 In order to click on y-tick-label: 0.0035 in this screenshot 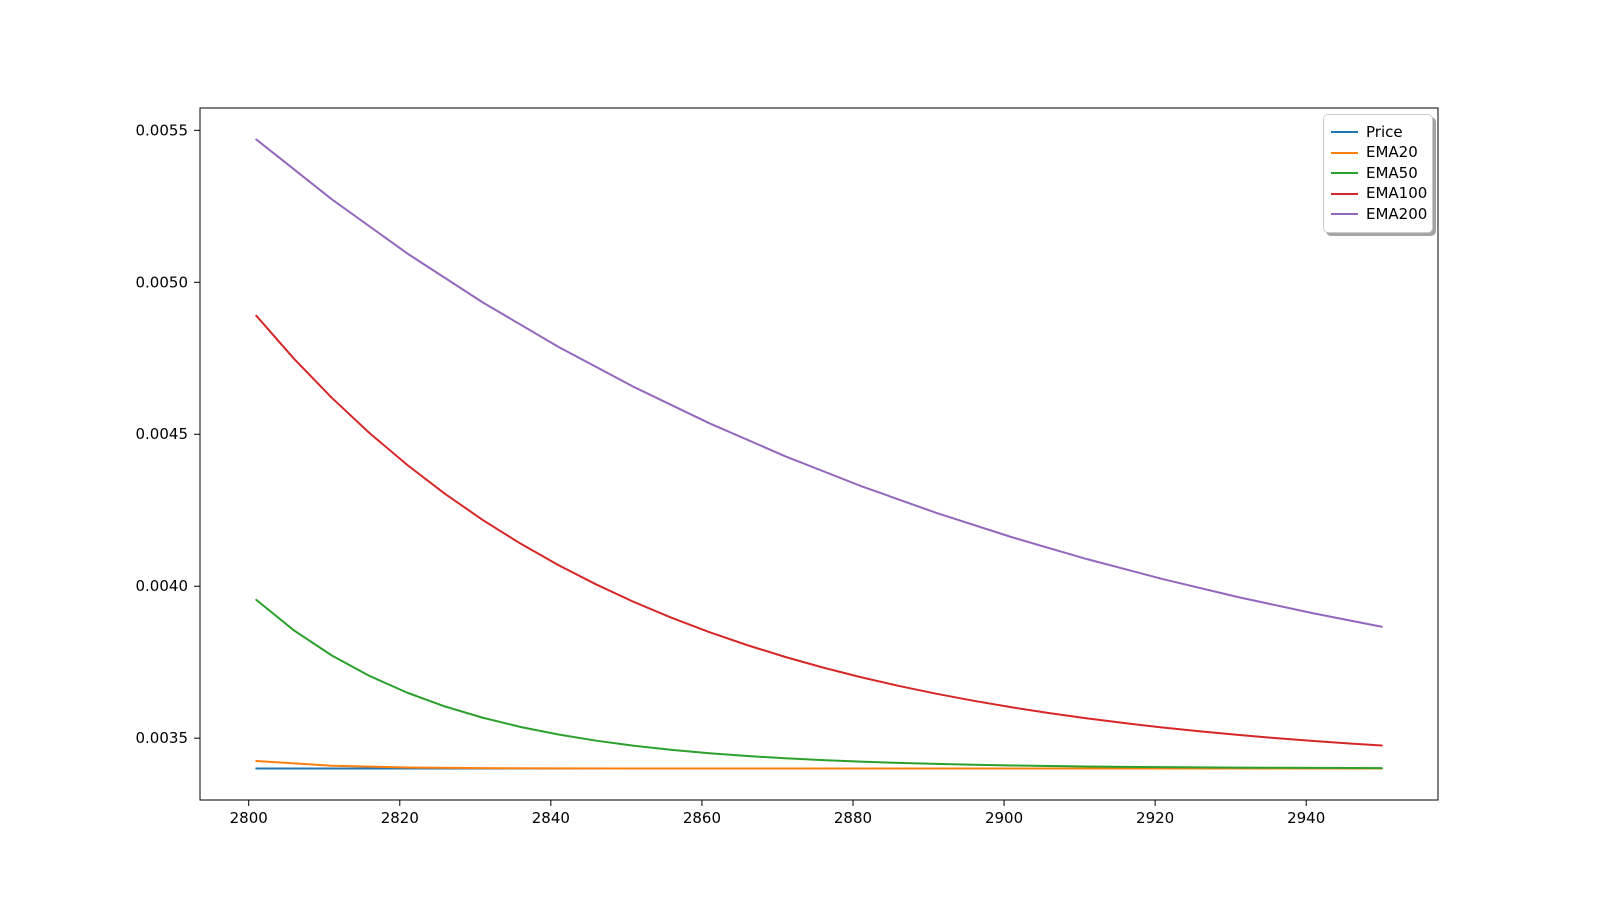, I will do `click(162, 738)`.